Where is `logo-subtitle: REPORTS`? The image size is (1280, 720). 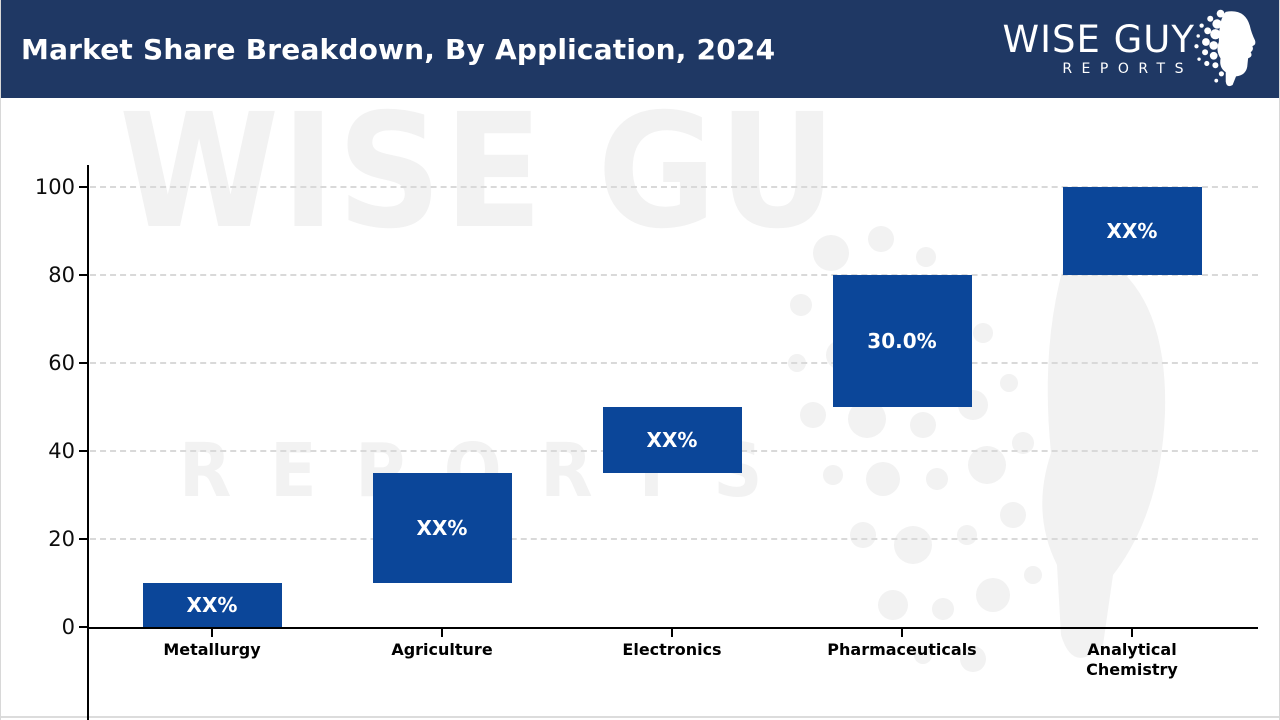 logo-subtitle: REPORTS is located at coordinates (1127, 69).